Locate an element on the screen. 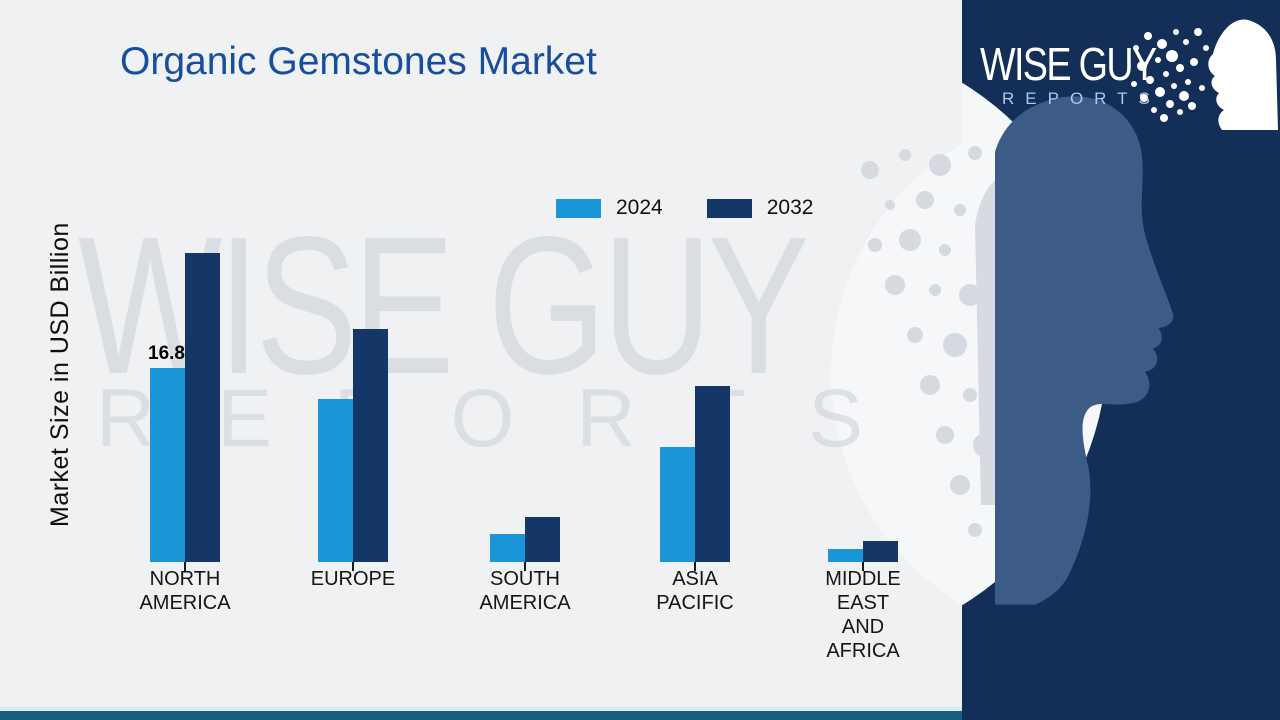  category-label-middle-east-and-africa: MIDDLE EAST AND AFRICA is located at coordinates (863, 615).